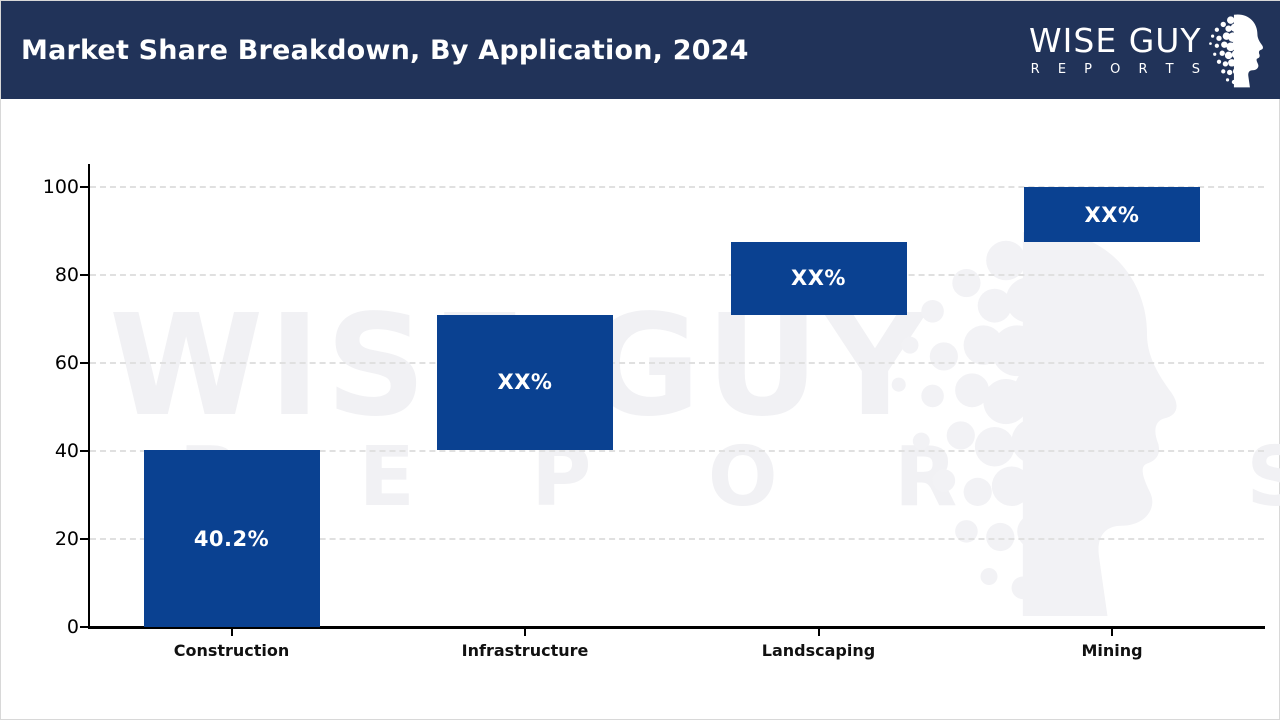  I want to click on watermark-head-icon, so click(1034, 423).